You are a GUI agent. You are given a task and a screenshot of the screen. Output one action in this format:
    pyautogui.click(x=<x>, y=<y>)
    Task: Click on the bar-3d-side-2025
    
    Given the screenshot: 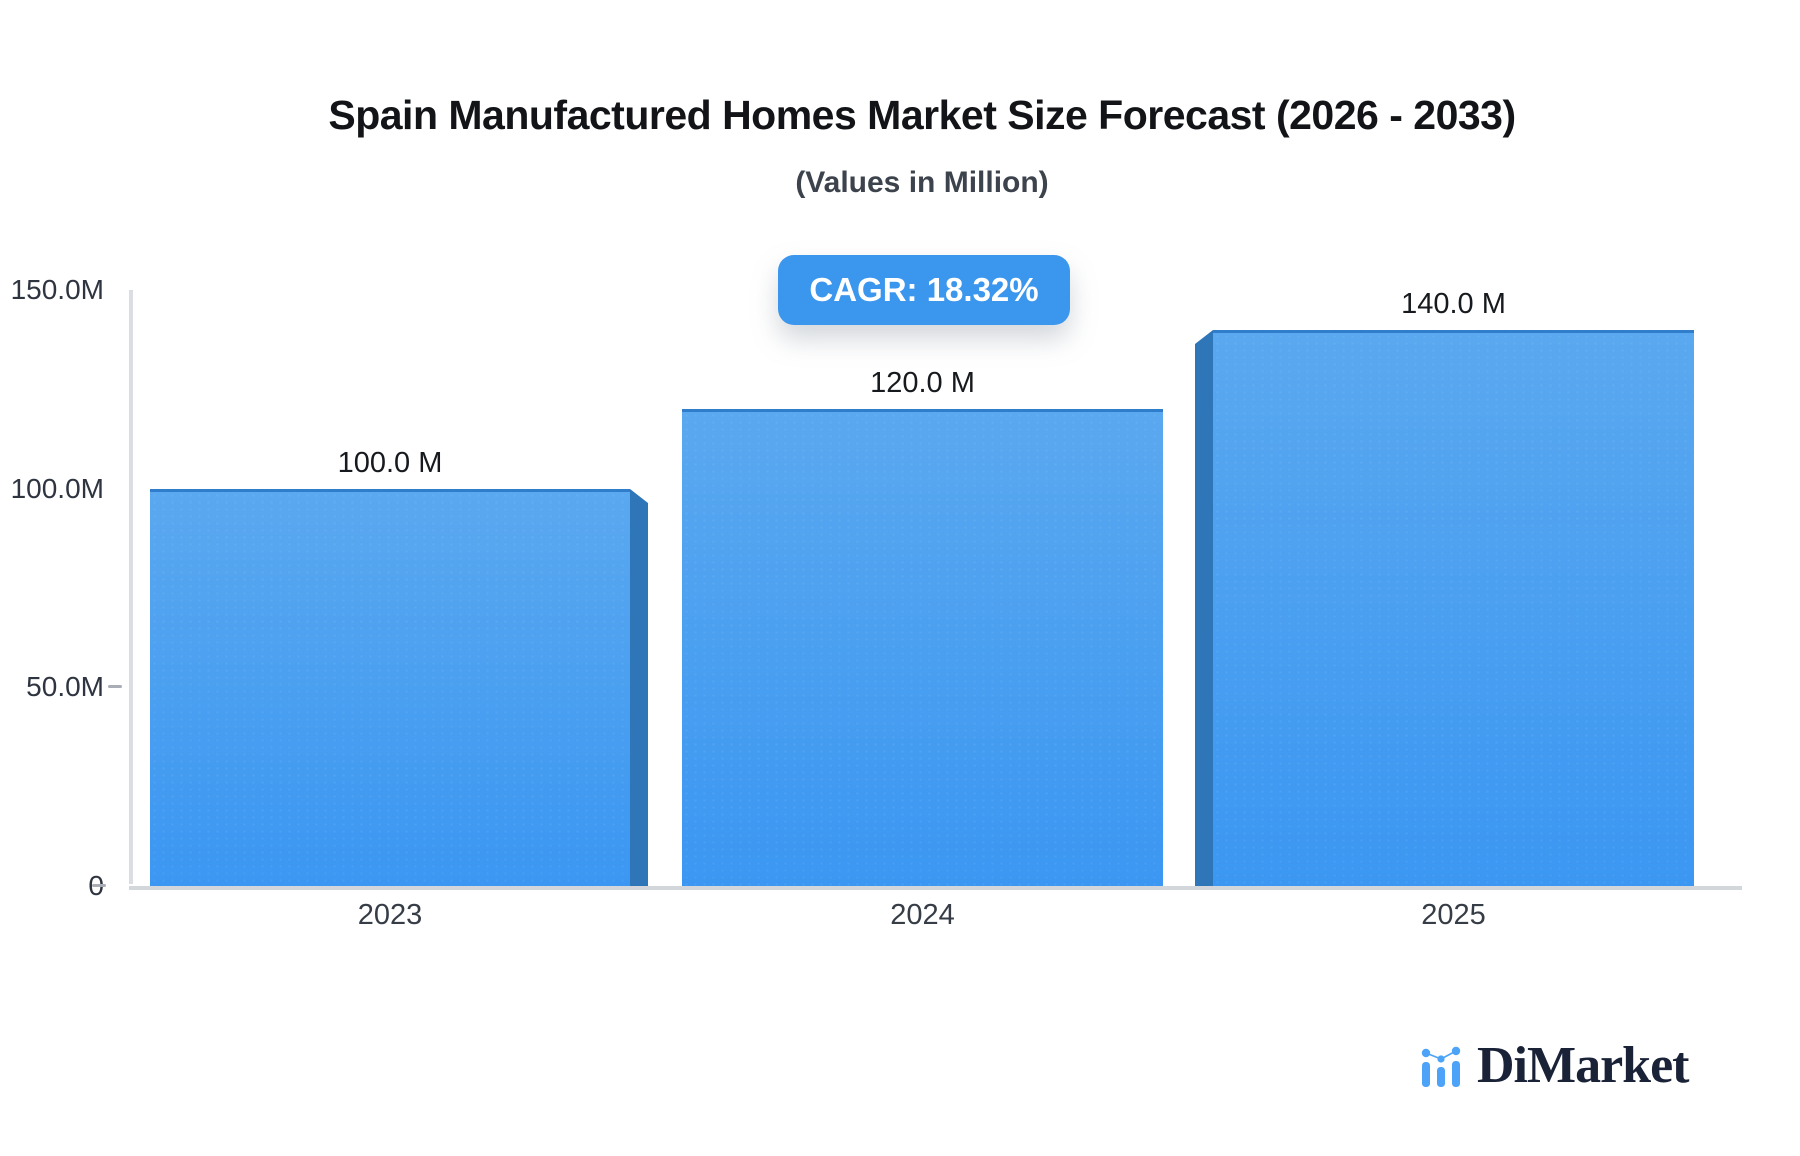 What is the action you would take?
    pyautogui.click(x=1204, y=608)
    